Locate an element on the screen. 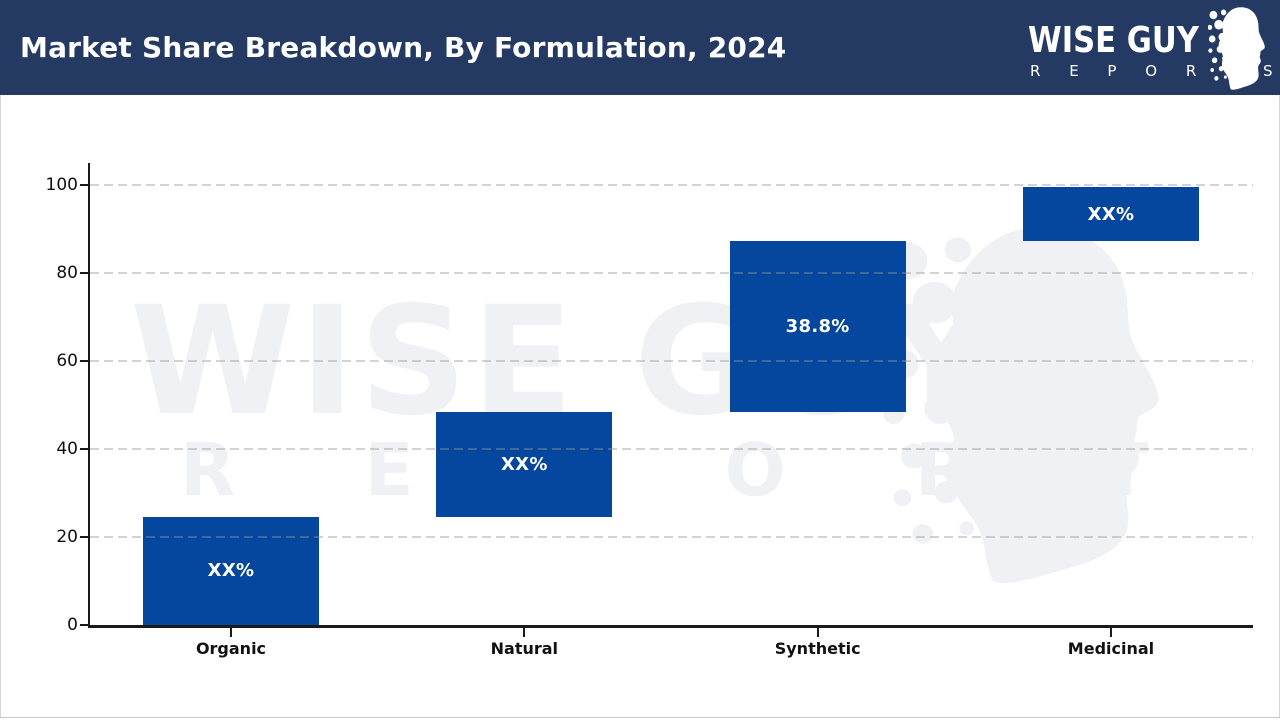 Image resolution: width=1280 pixels, height=720 pixels. bar: 38.8% is located at coordinates (817, 327).